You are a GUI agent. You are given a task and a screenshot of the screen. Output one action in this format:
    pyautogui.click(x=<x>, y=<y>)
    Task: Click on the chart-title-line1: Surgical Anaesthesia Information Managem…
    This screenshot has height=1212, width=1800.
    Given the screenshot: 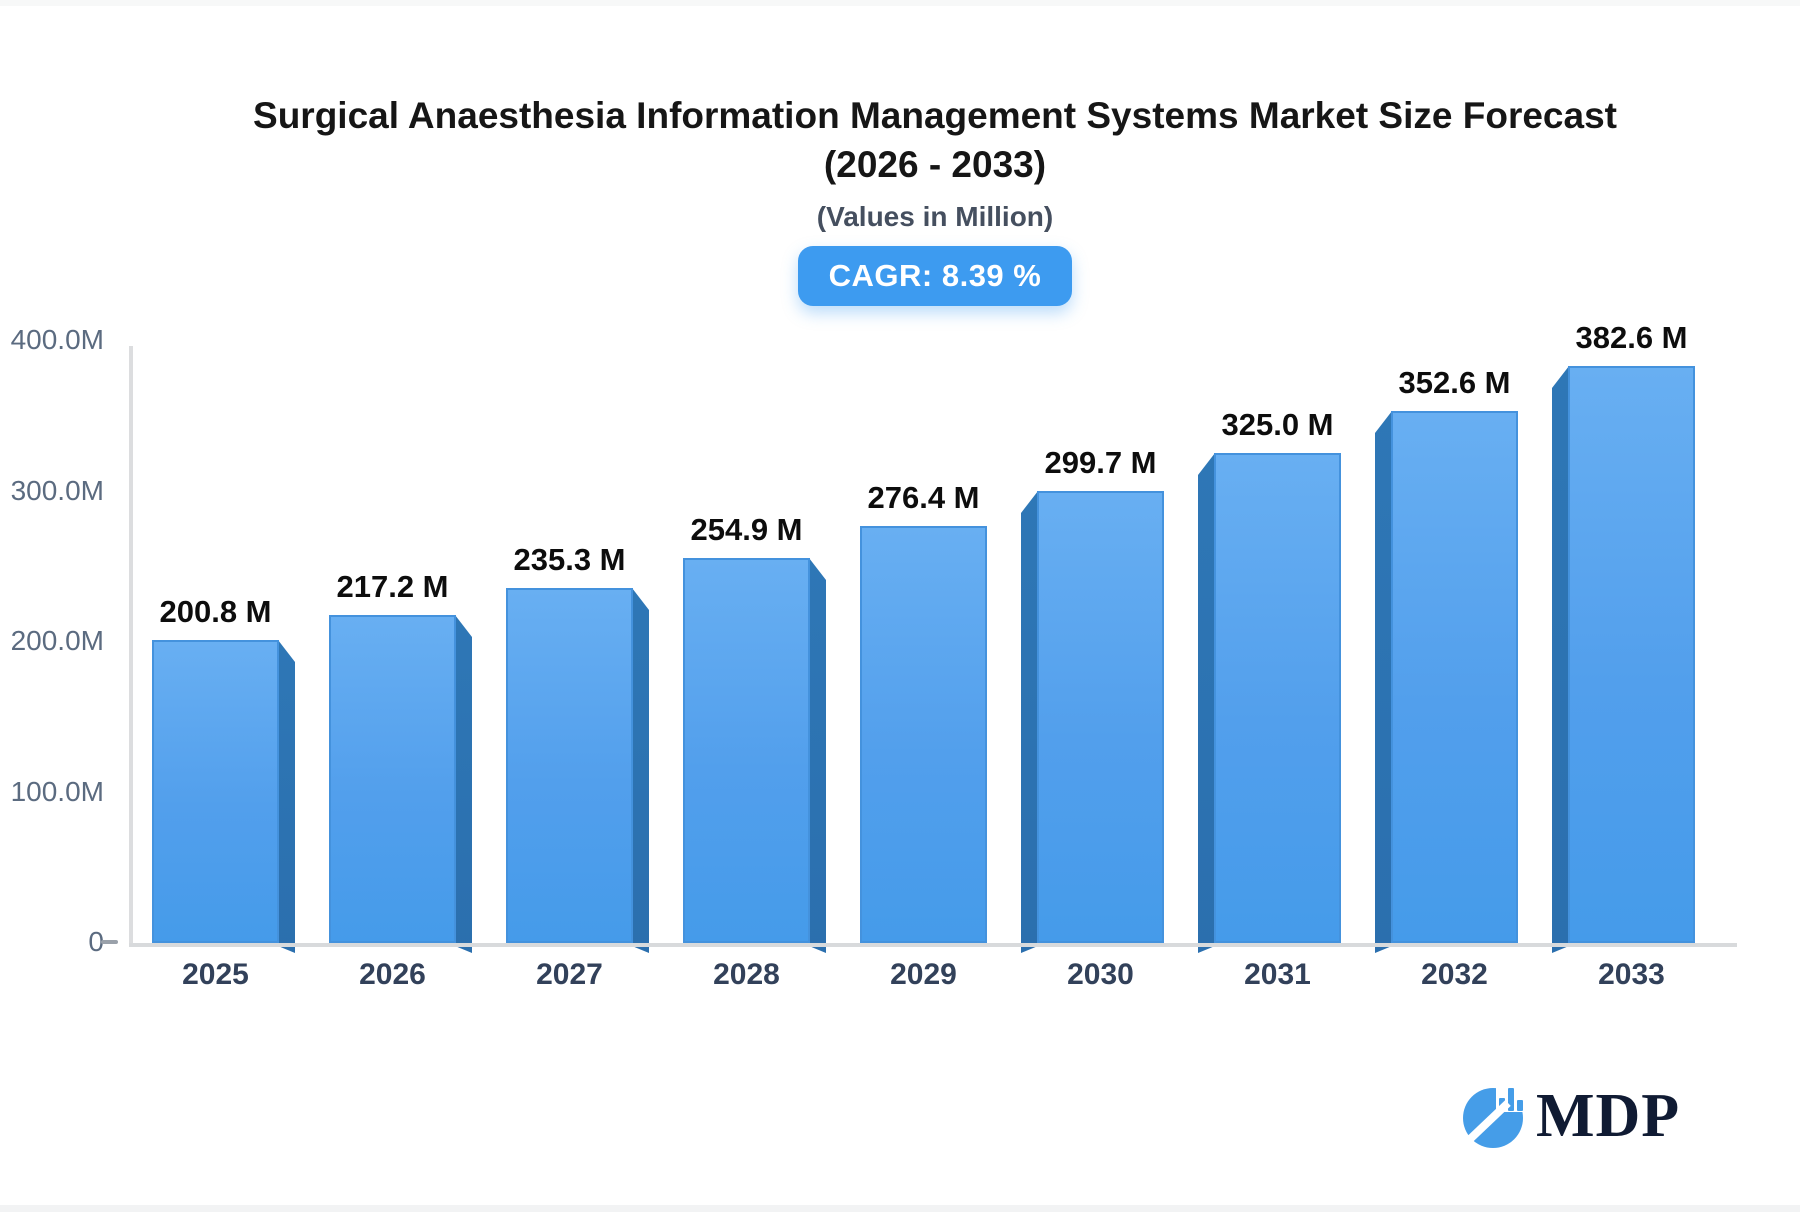 What is the action you would take?
    pyautogui.click(x=935, y=115)
    